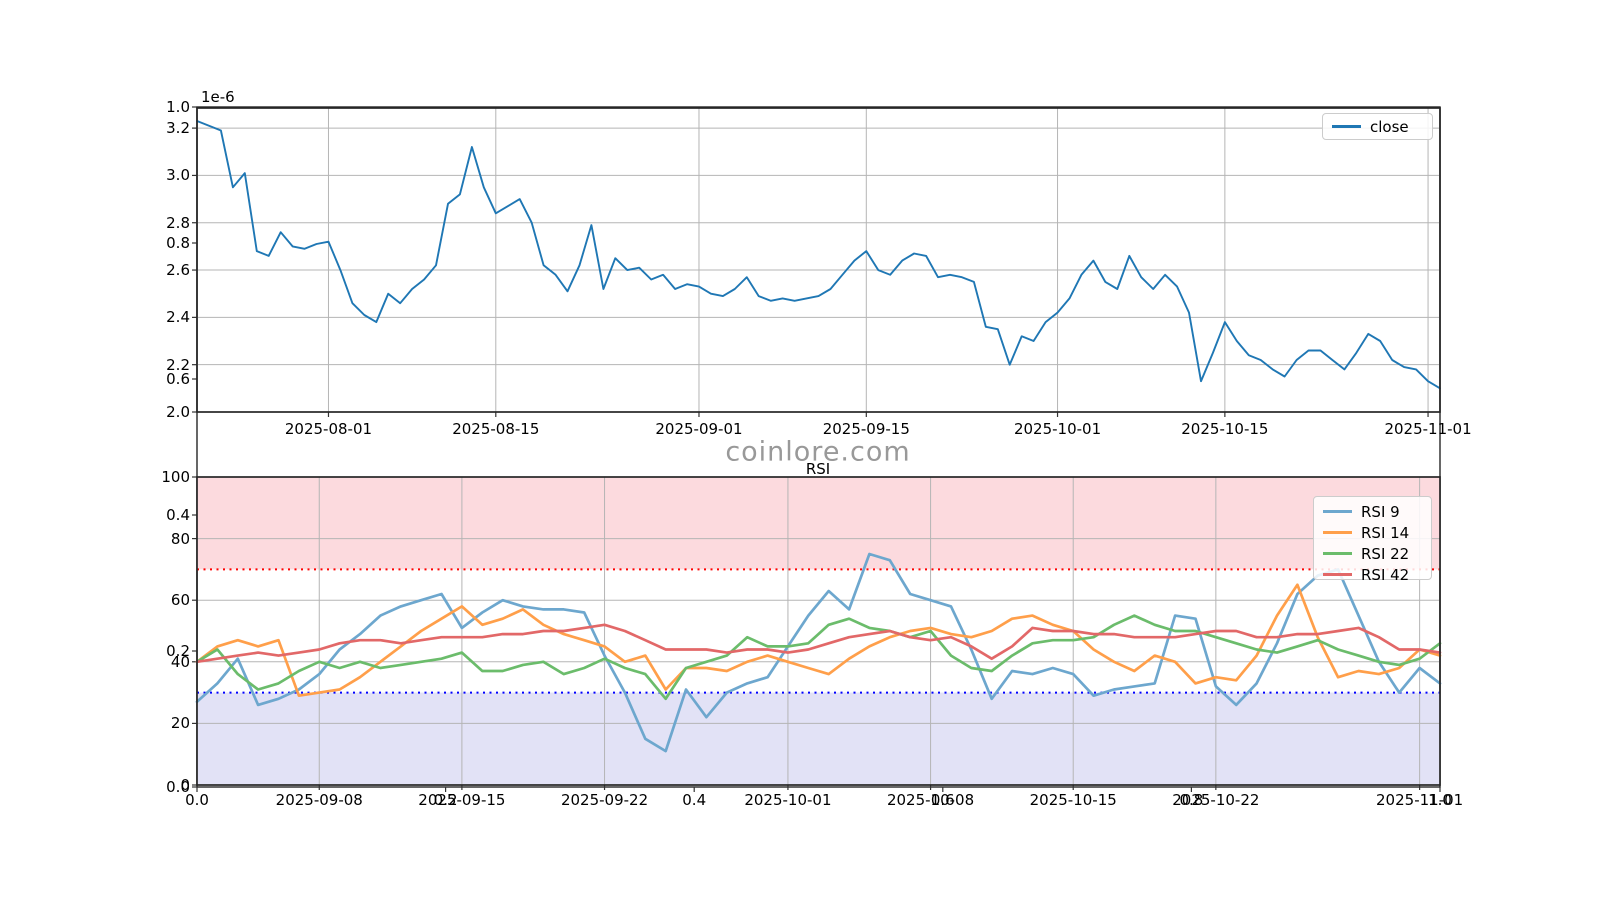 This screenshot has height=900, width=1600. What do you see at coordinates (1389, 126) in the screenshot?
I see `close-legend-label: close` at bounding box center [1389, 126].